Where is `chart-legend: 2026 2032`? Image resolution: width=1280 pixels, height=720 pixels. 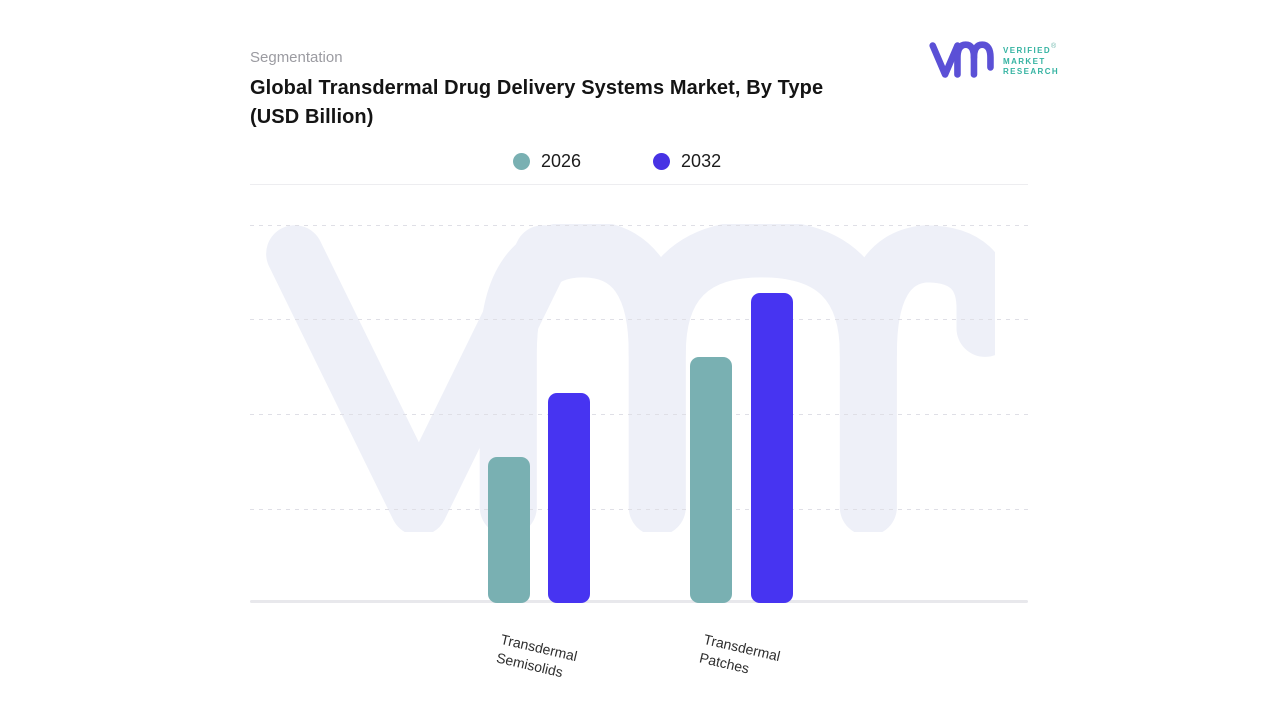 chart-legend: 2026 2032 is located at coordinates (617, 161).